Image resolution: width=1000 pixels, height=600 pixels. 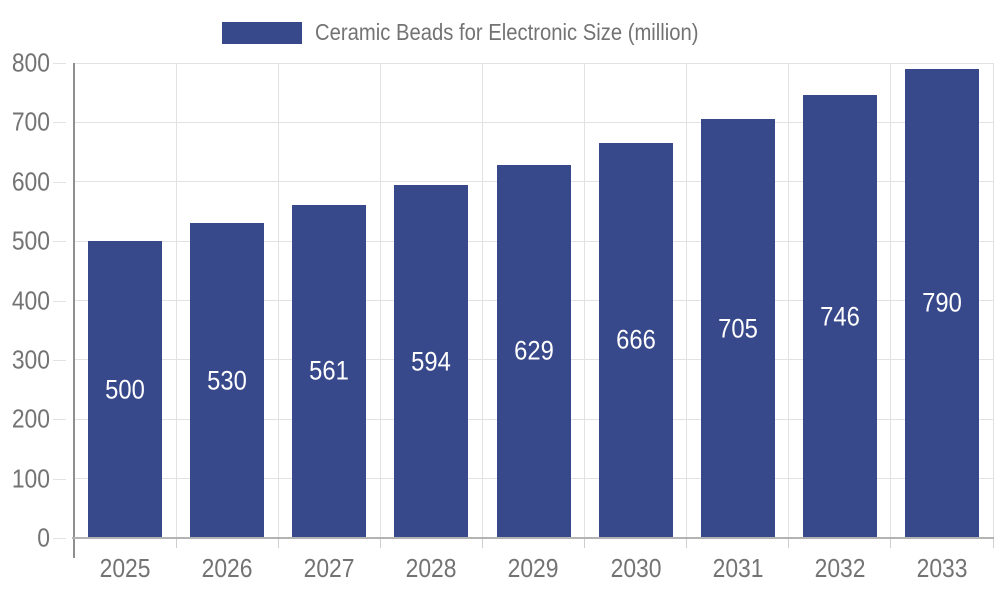 I want to click on bar-value-label: 561, so click(x=329, y=370).